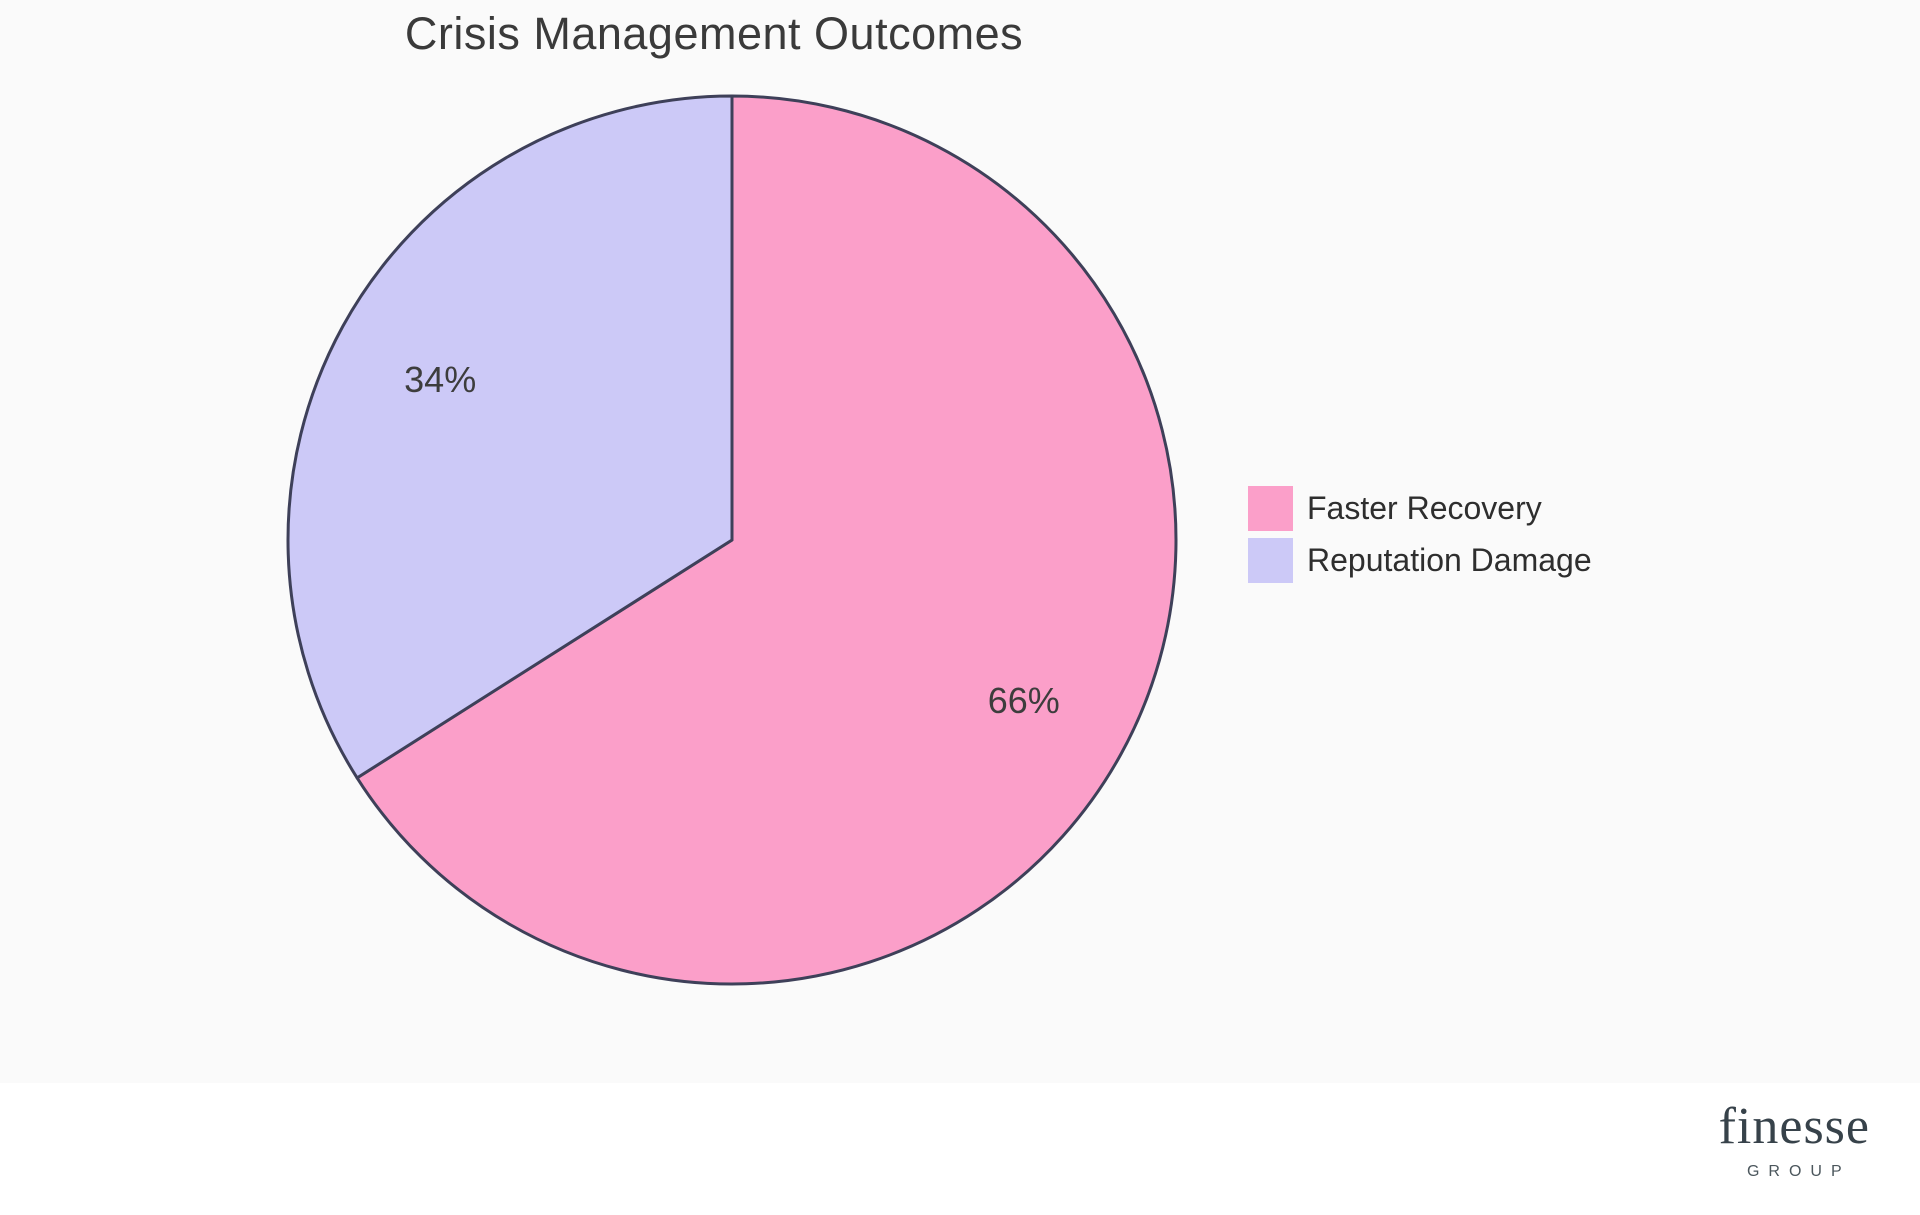 This screenshot has height=1215, width=1920. What do you see at coordinates (1449, 560) in the screenshot?
I see `legend-label: Reputation Damage` at bounding box center [1449, 560].